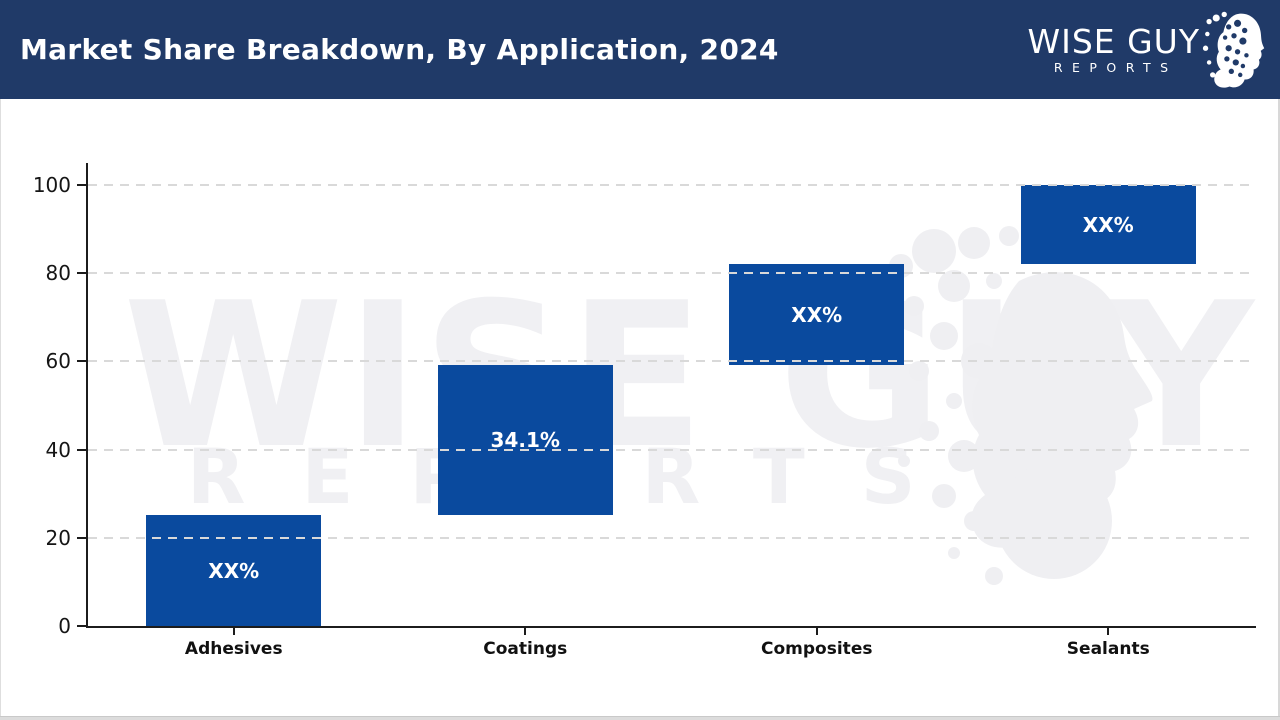 The image size is (1280, 720). Describe the element at coordinates (58, 273) in the screenshot. I see `y-tick-label: 80` at that location.